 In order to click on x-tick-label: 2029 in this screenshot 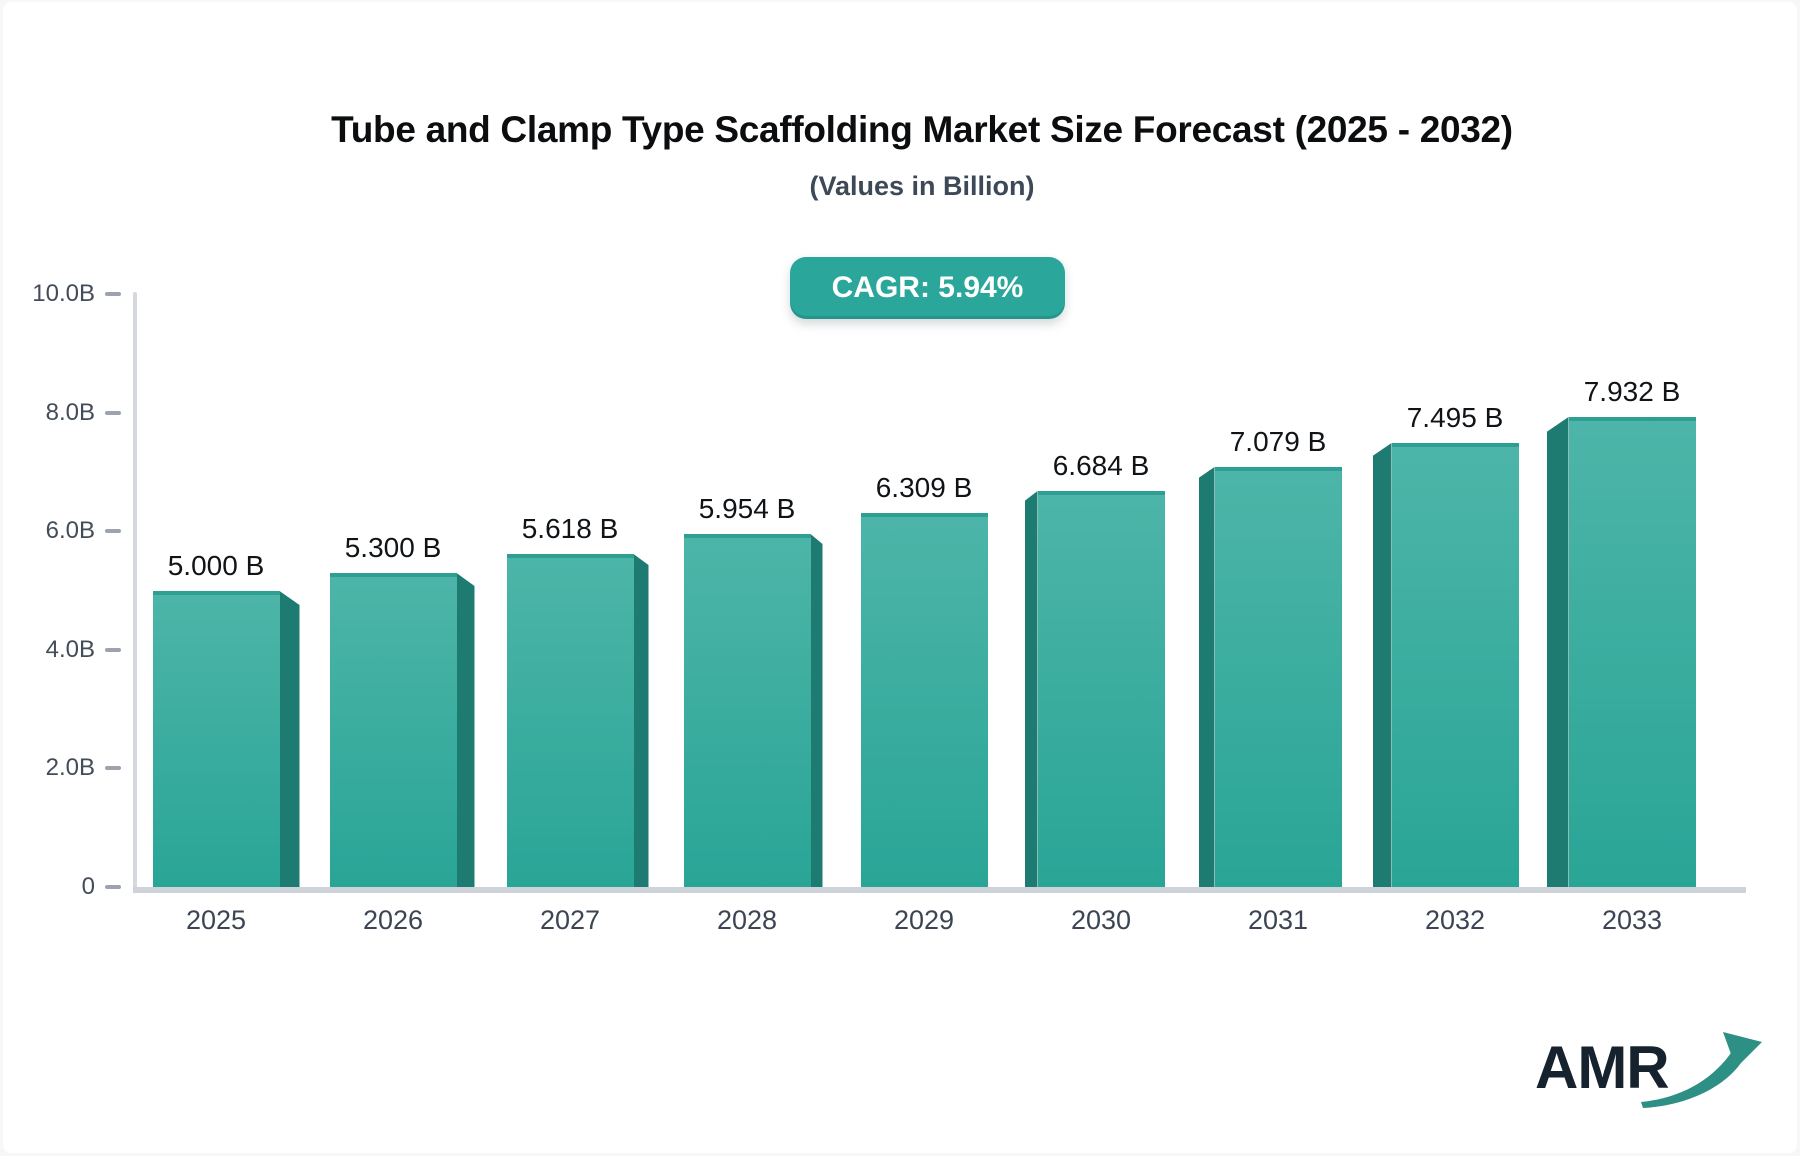, I will do `click(924, 920)`.